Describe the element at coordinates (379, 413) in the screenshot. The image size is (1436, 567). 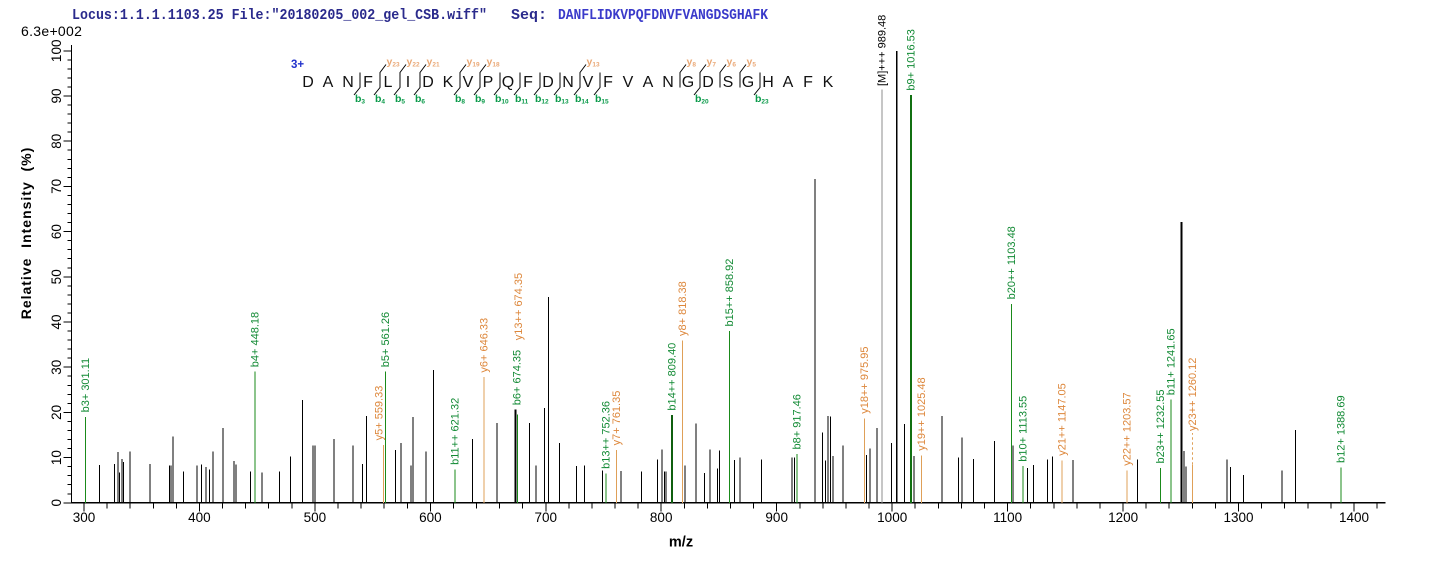
I see `svg-text: y5+ 559.33` at that location.